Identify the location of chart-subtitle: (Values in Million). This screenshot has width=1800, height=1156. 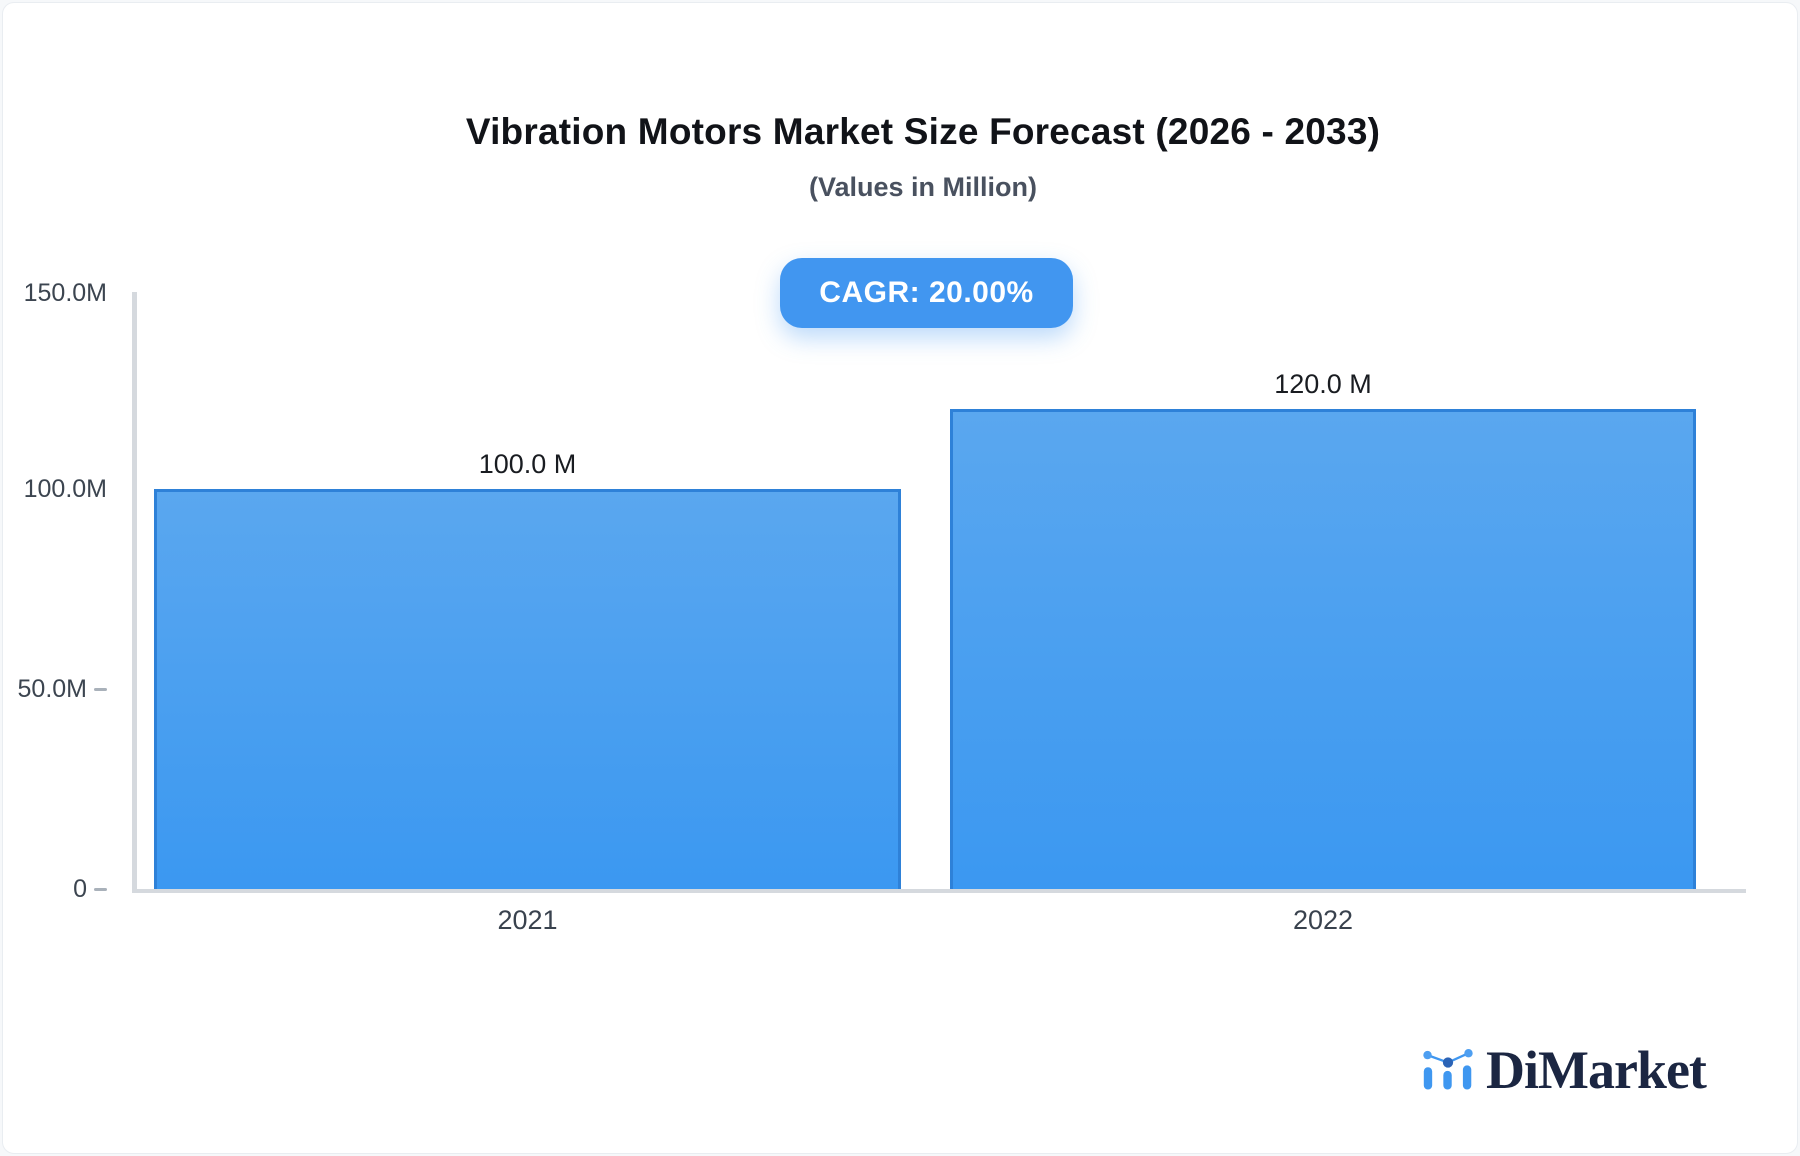
(923, 187).